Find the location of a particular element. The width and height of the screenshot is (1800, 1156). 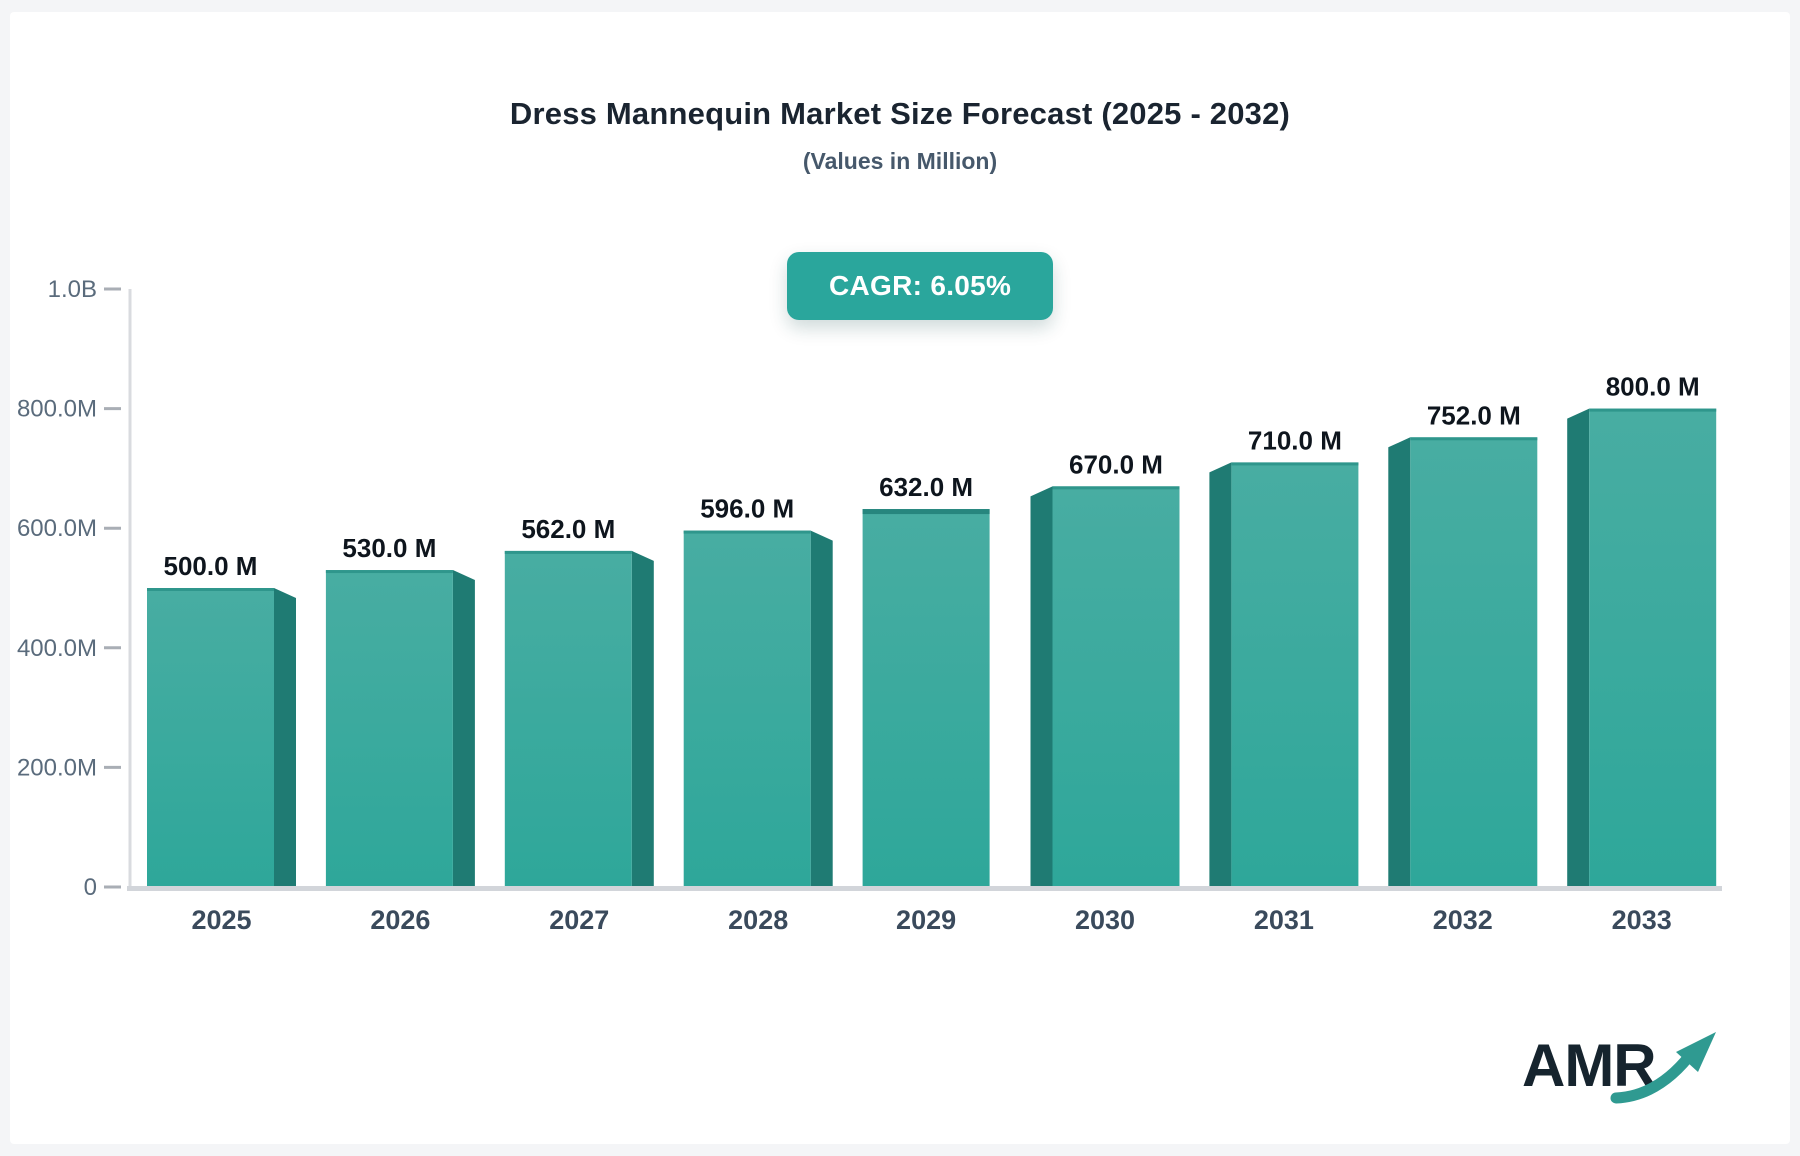

x-axis-category-label: 2029 is located at coordinates (926, 920).